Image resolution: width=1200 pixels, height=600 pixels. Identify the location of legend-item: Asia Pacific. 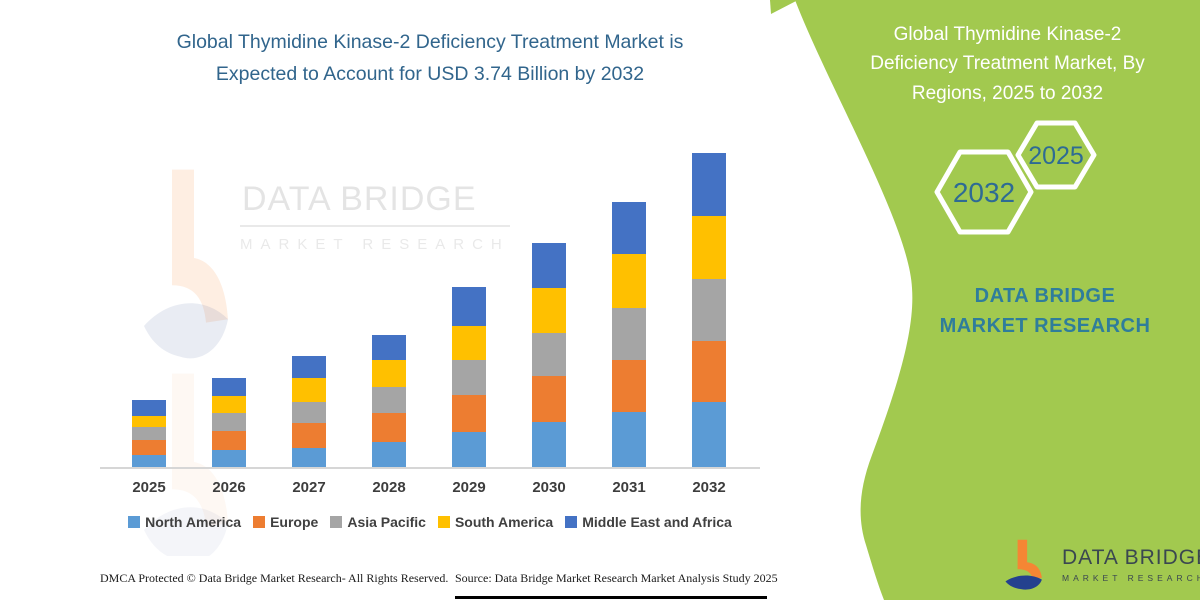
(378, 522).